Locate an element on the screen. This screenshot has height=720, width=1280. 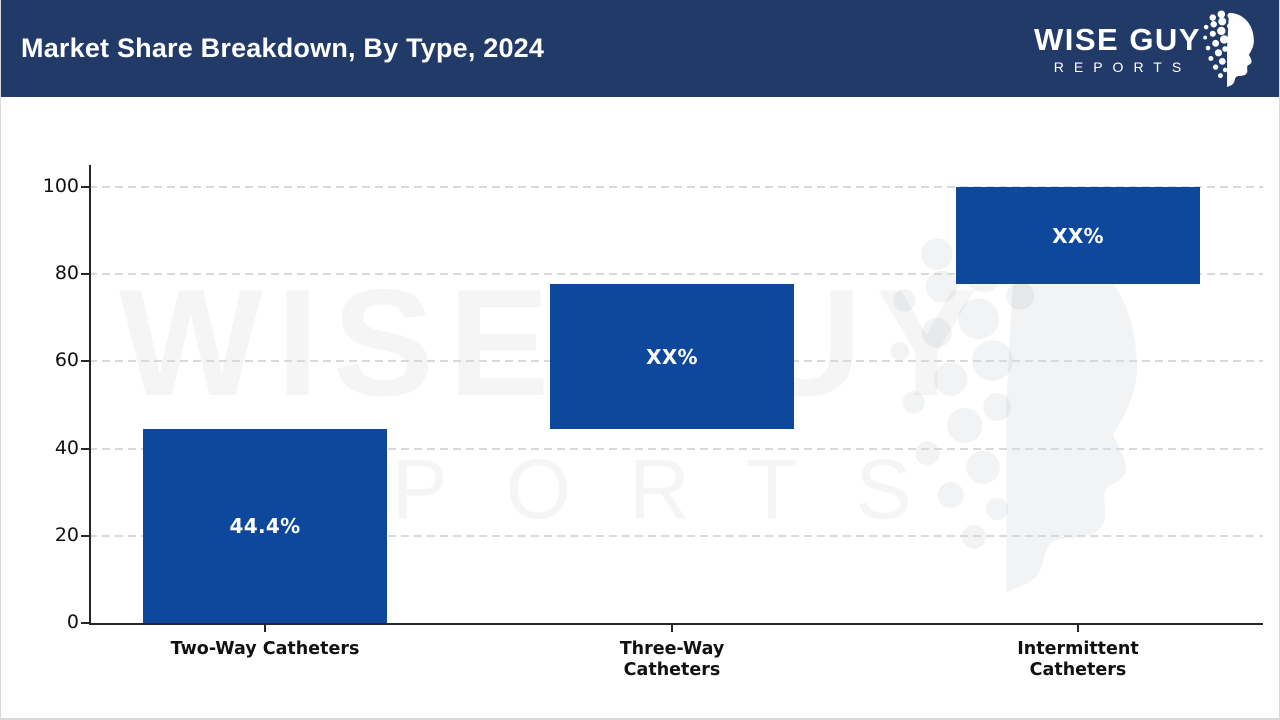
x-tick-label-three-way-catheters: Three-Way Catheters is located at coordinates (672, 660).